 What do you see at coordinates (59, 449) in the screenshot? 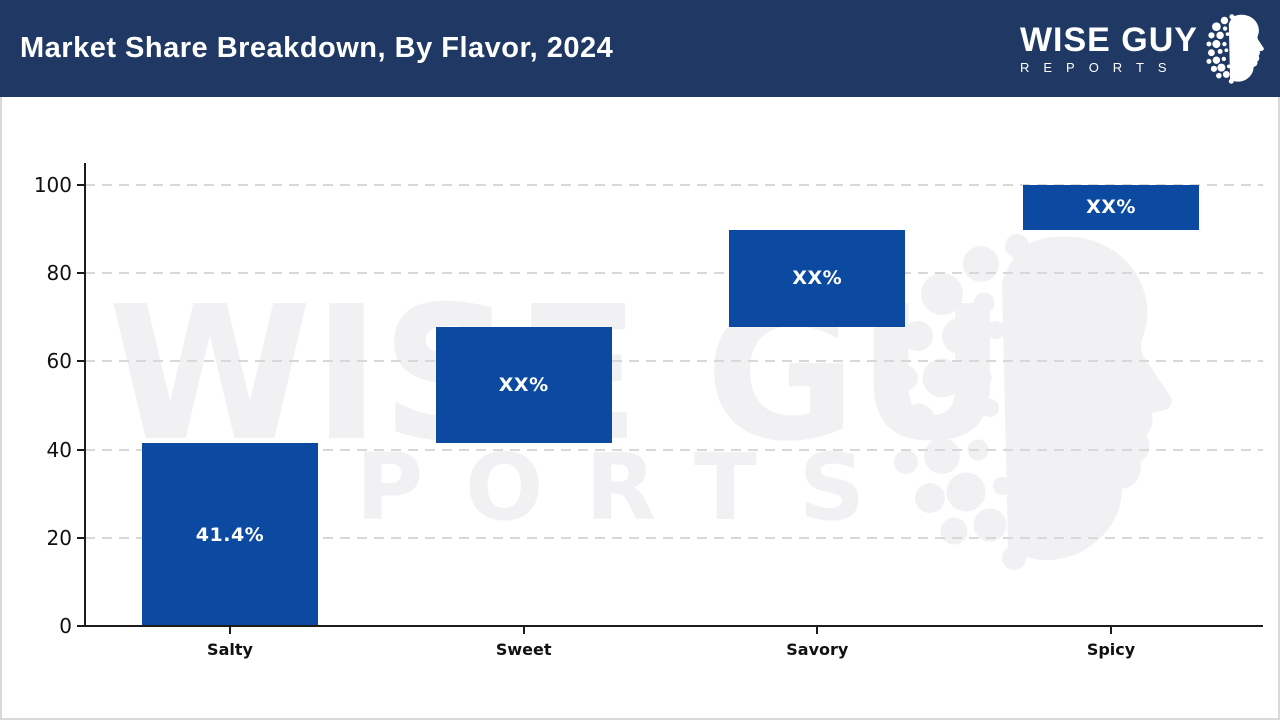
I see `y-tick-label-40: 40` at bounding box center [59, 449].